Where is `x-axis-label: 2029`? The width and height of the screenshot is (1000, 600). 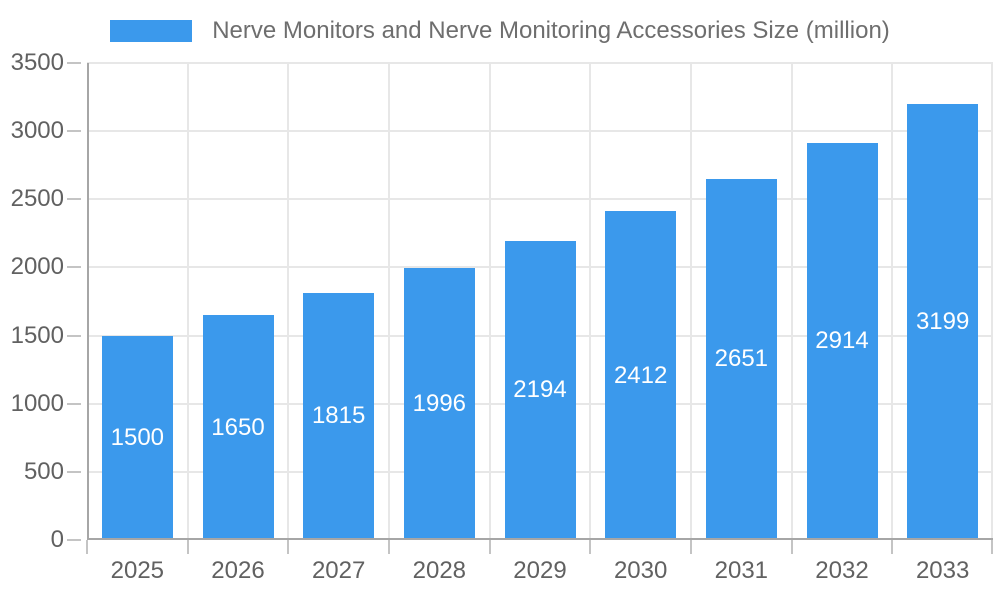 x-axis-label: 2029 is located at coordinates (540, 570).